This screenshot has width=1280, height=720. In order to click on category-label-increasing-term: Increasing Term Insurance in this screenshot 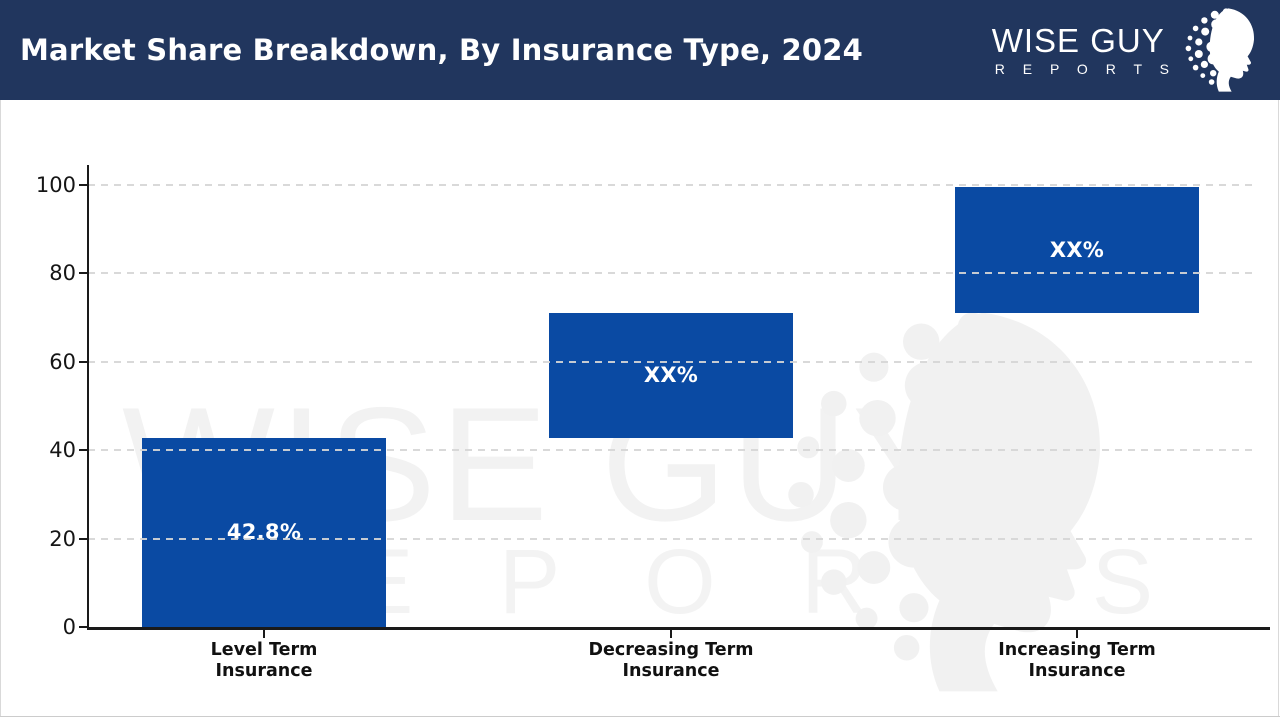, I will do `click(1077, 661)`.